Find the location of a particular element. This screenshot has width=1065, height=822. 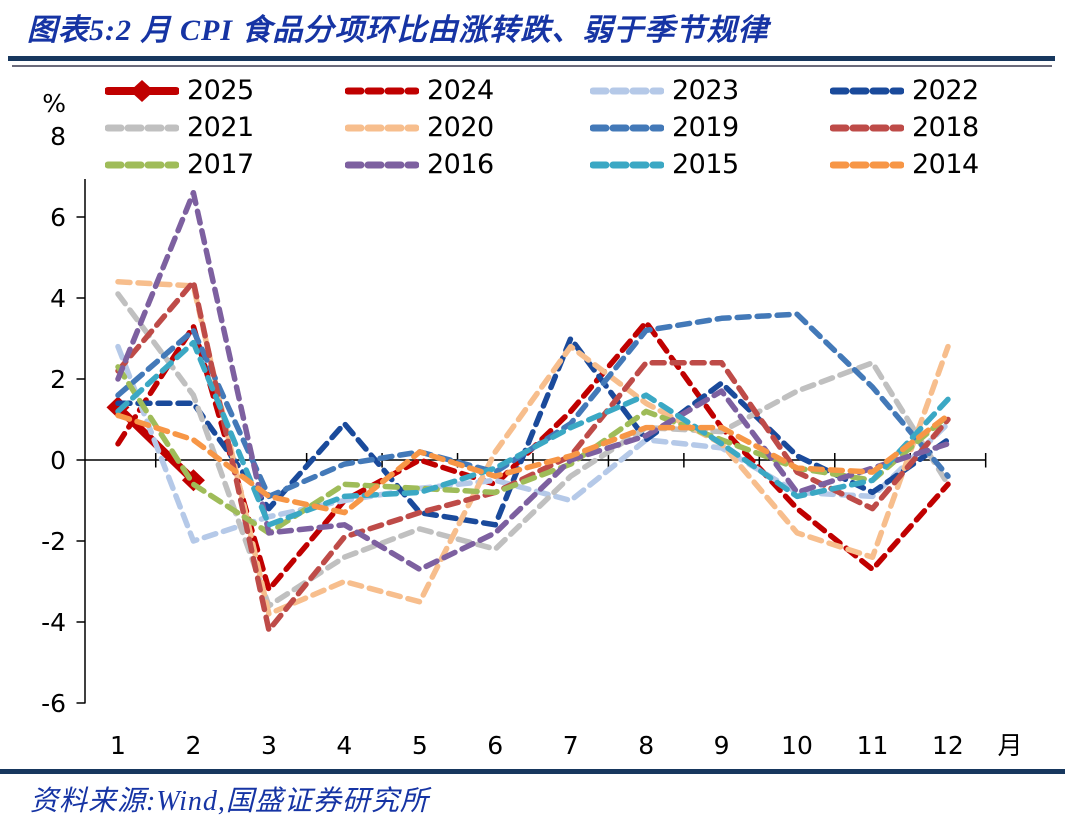

y-tick-label: -4 is located at coordinates (53, 622).